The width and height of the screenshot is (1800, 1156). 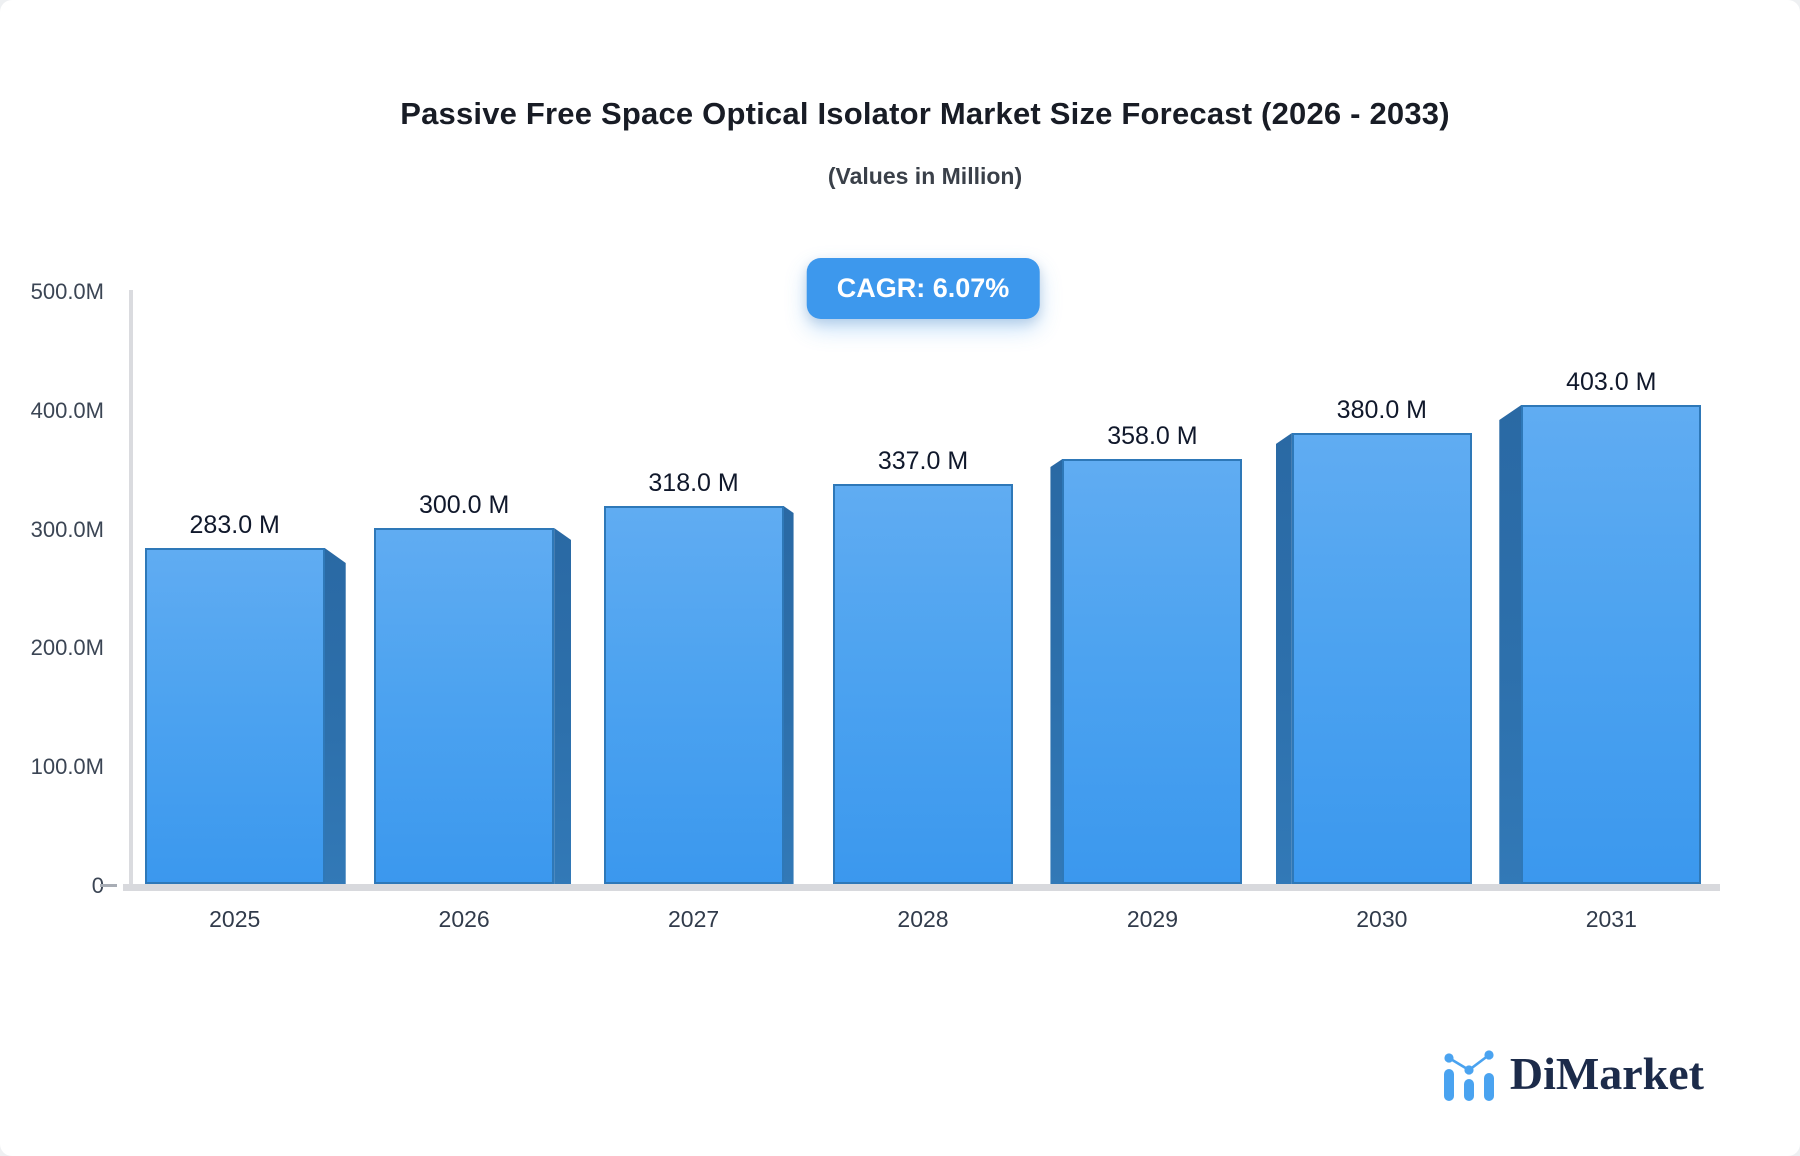 I want to click on brand-logo: DiMarket, so click(x=1572, y=1074).